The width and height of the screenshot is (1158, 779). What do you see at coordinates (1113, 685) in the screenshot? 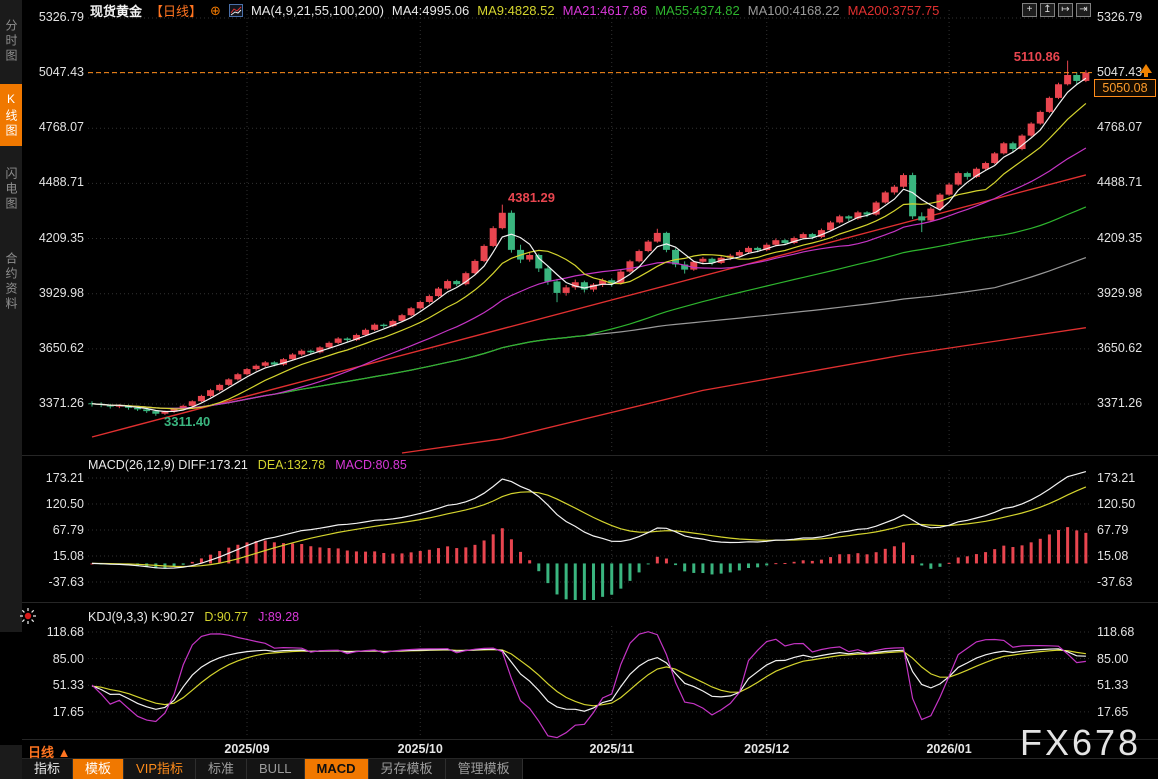
I see `kdj-y-axis-label-right: 51.33` at bounding box center [1113, 685].